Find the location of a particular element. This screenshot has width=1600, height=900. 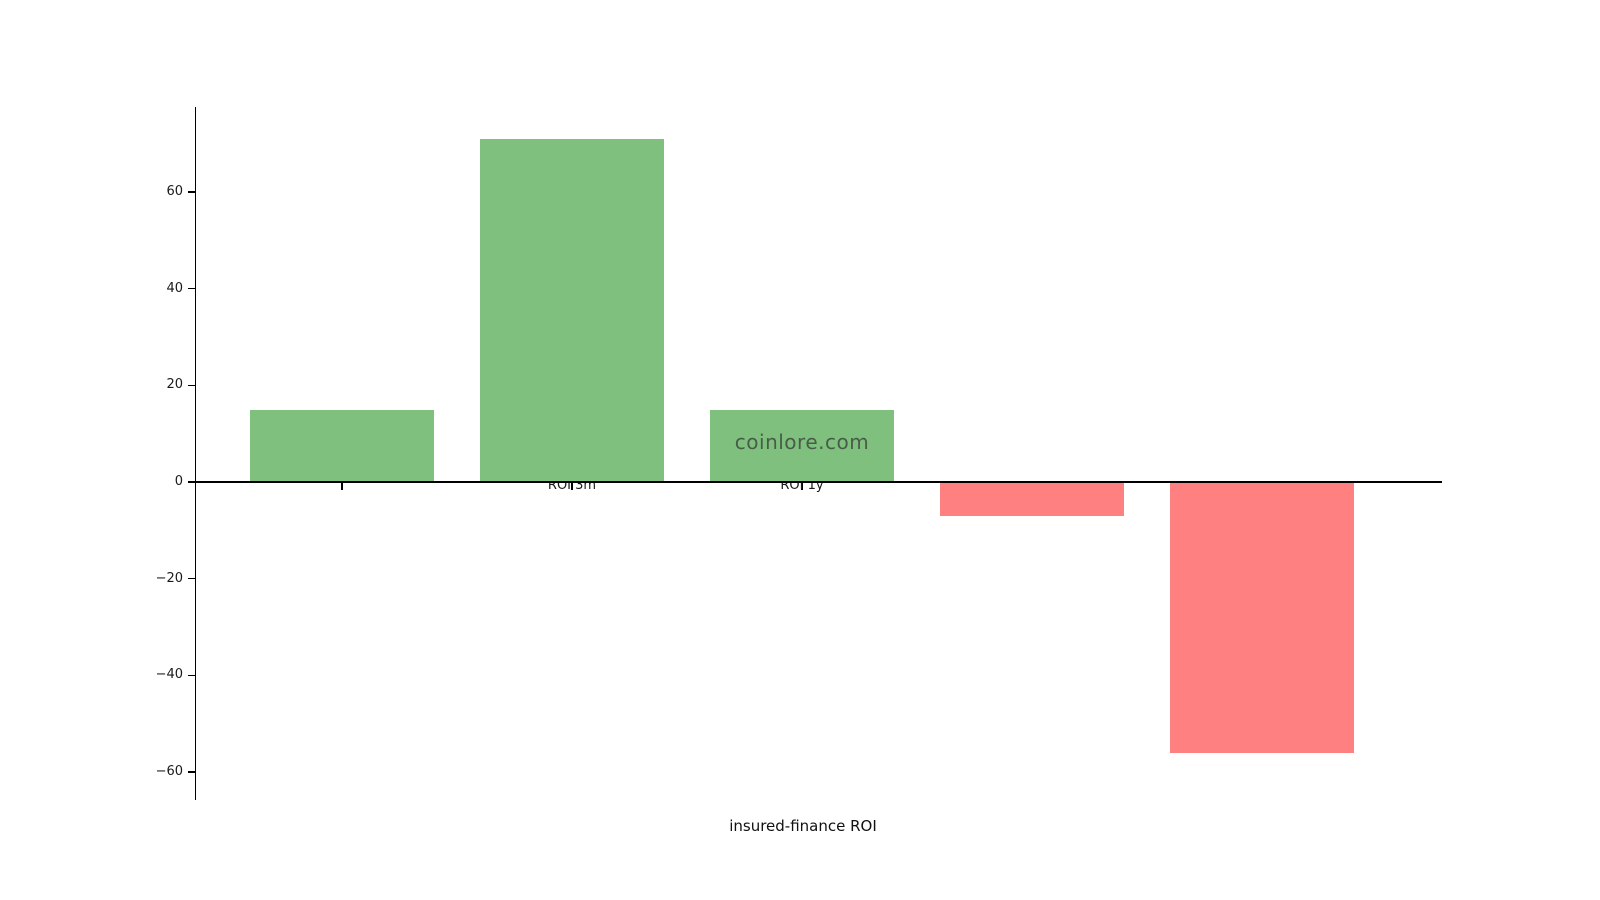

watermark-text: coinlore.com is located at coordinates (802, 442).